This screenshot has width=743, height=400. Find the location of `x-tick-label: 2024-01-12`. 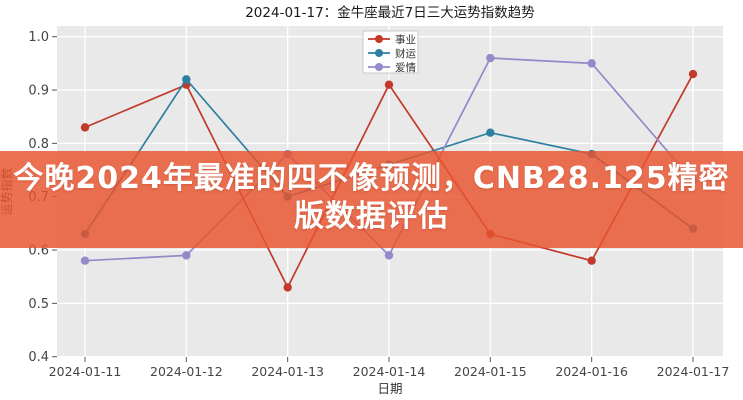

x-tick-label: 2024-01-12 is located at coordinates (186, 371).